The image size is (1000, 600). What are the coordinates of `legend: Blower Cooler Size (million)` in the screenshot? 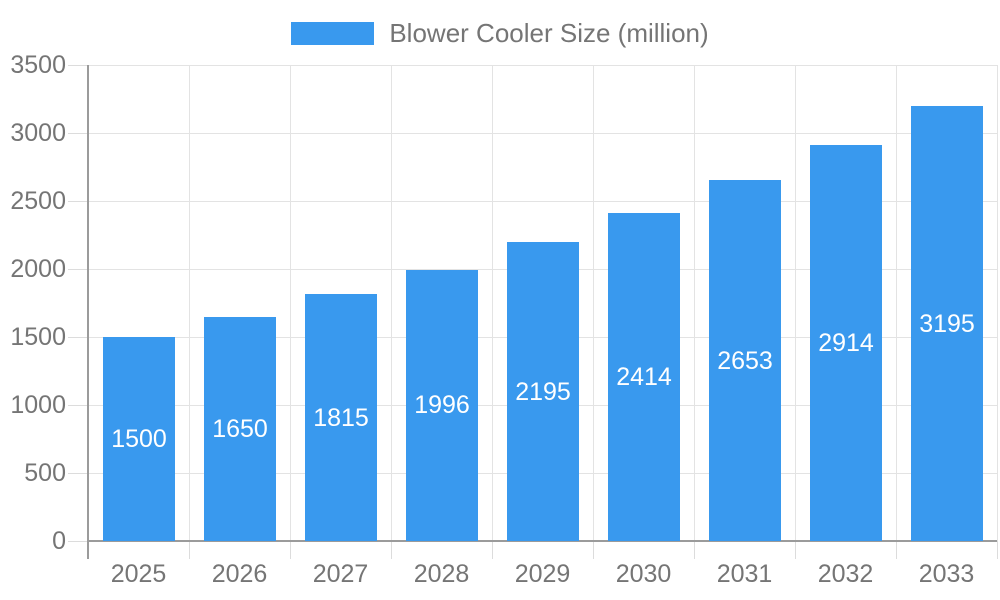 It's located at (500, 33).